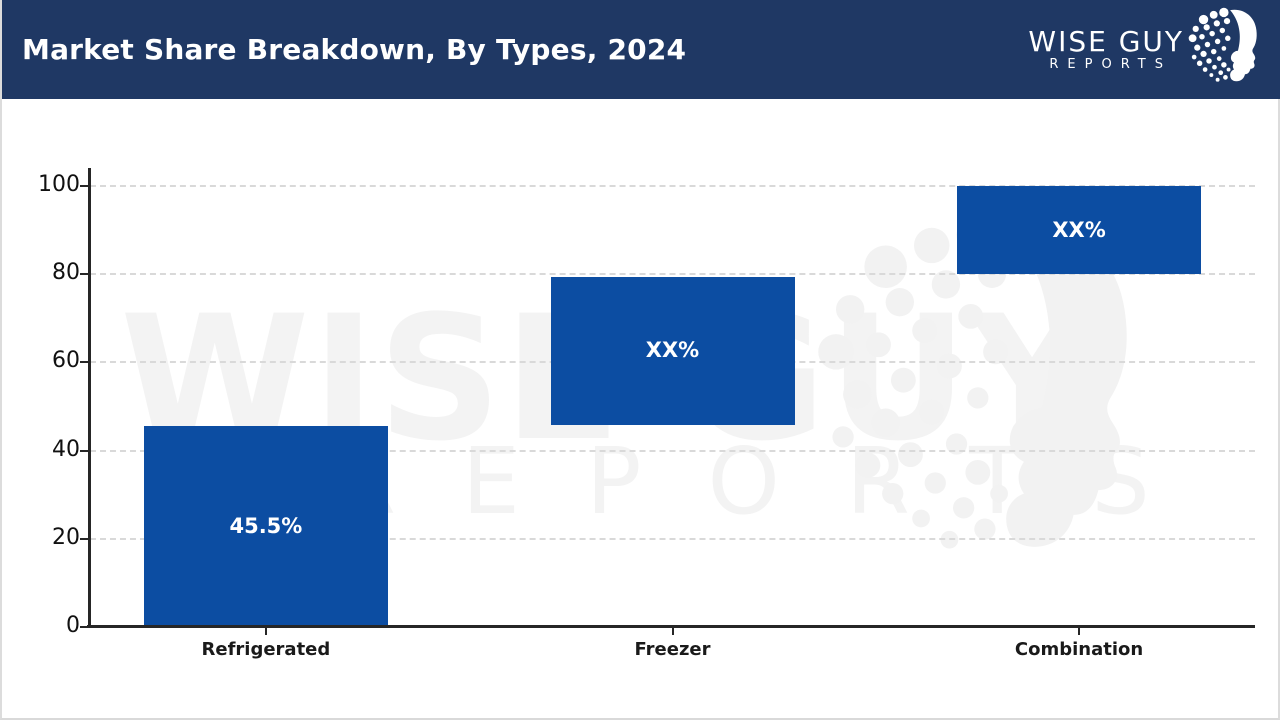  What do you see at coordinates (266, 649) in the screenshot?
I see `category-label-refrigerated: Refrigerated` at bounding box center [266, 649].